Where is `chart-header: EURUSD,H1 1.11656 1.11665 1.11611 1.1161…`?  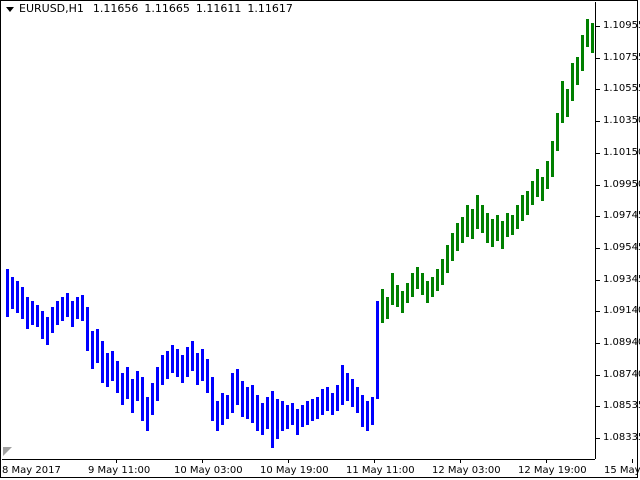 chart-header: EURUSD,H1 1.11656 1.11665 1.11611 1.1161… is located at coordinates (150, 9).